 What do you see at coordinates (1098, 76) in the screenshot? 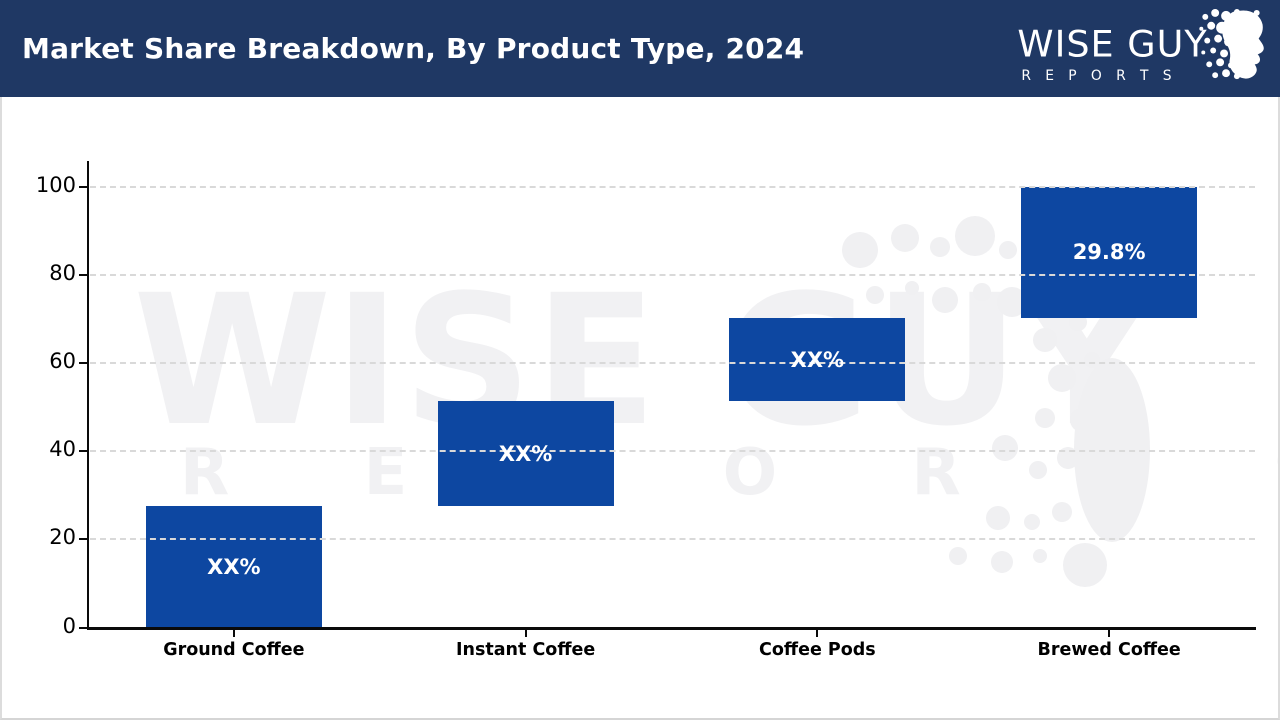
I see `logo-sub-wordmark: R E P O R T S` at bounding box center [1098, 76].